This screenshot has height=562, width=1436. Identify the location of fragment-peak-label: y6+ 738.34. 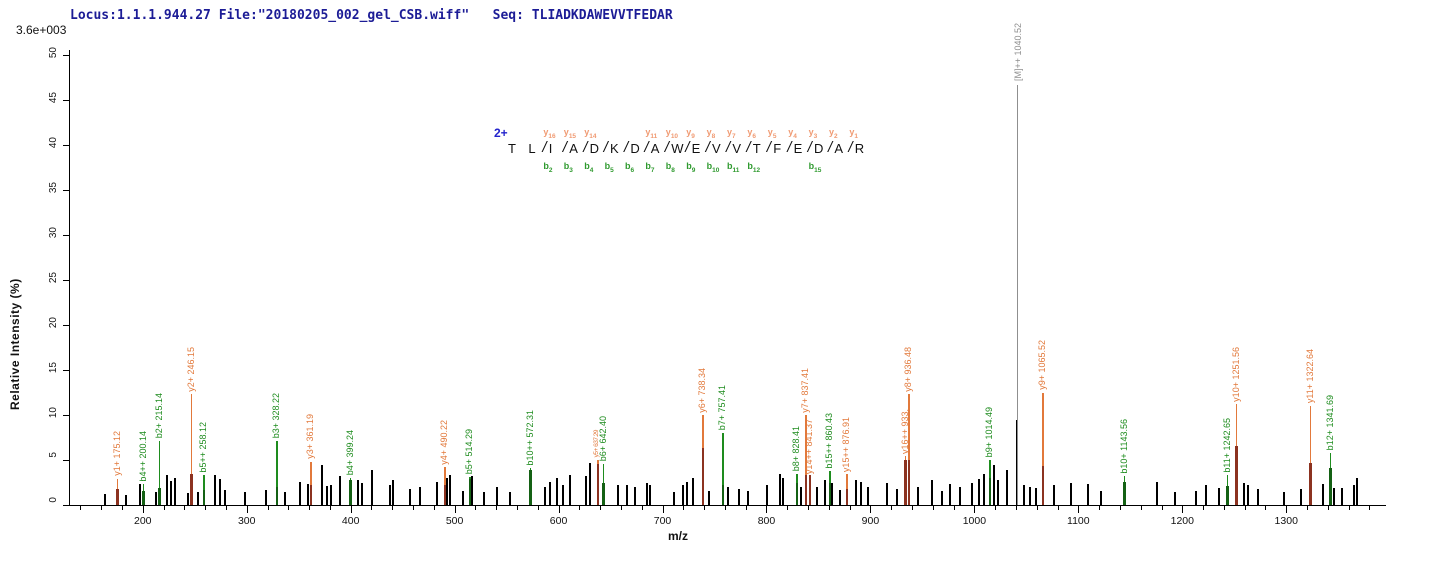
(702, 390).